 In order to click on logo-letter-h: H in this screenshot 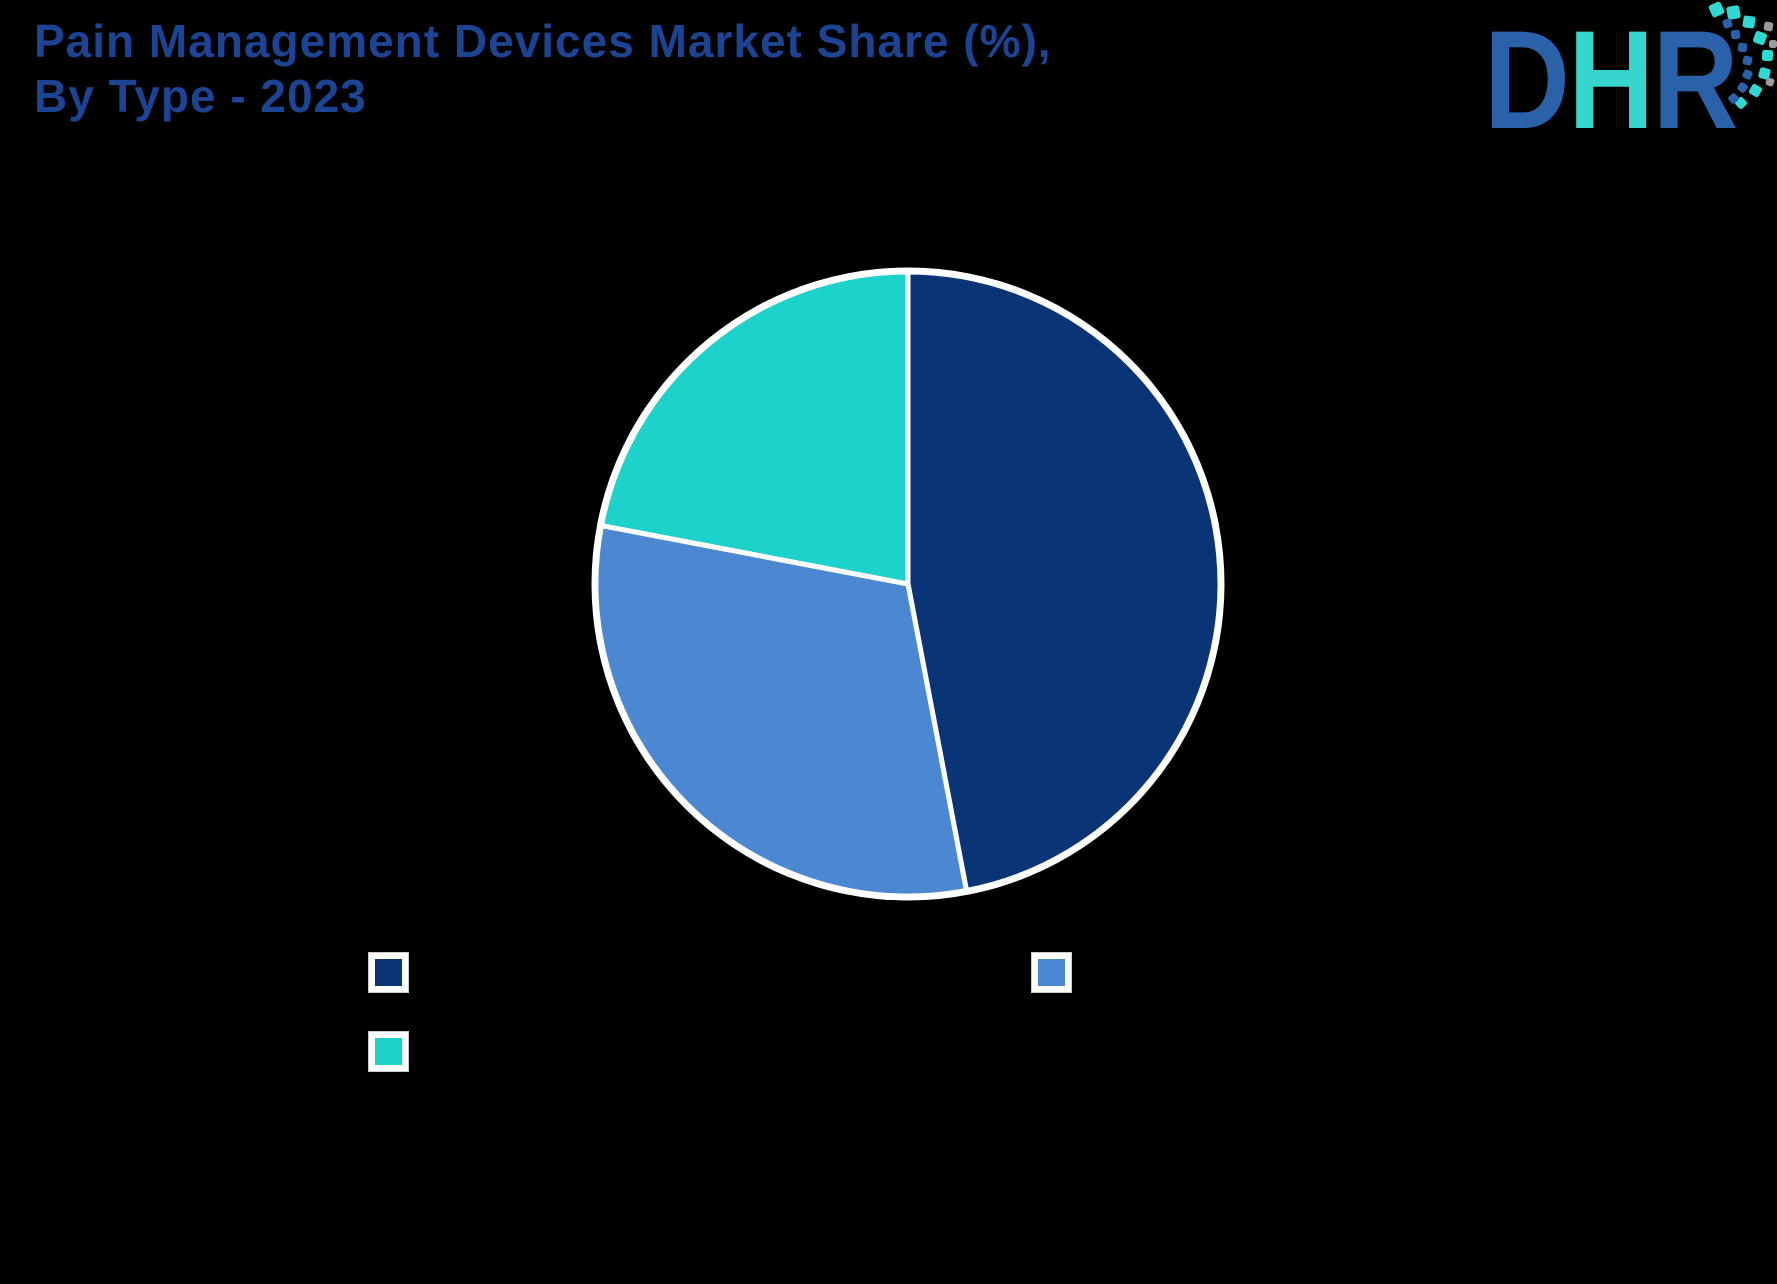, I will do `click(1611, 79)`.